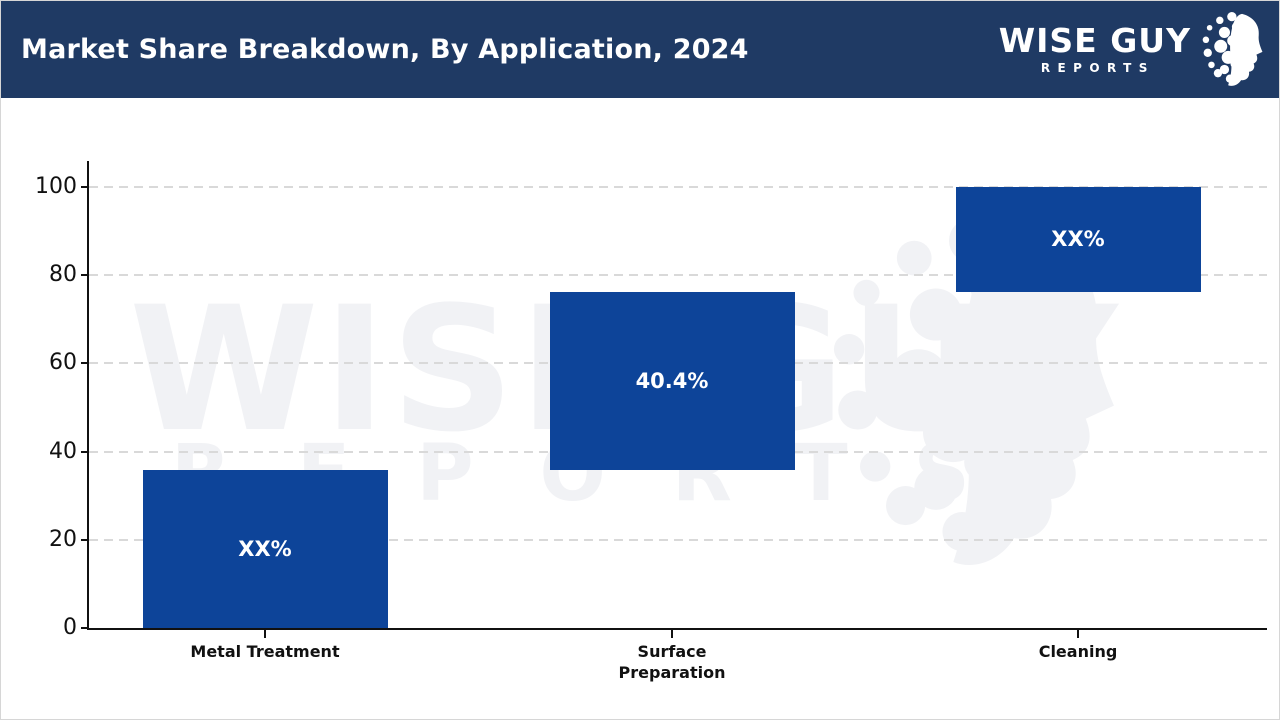  Describe the element at coordinates (677, 629) in the screenshot. I see `x-axis-spine` at that location.